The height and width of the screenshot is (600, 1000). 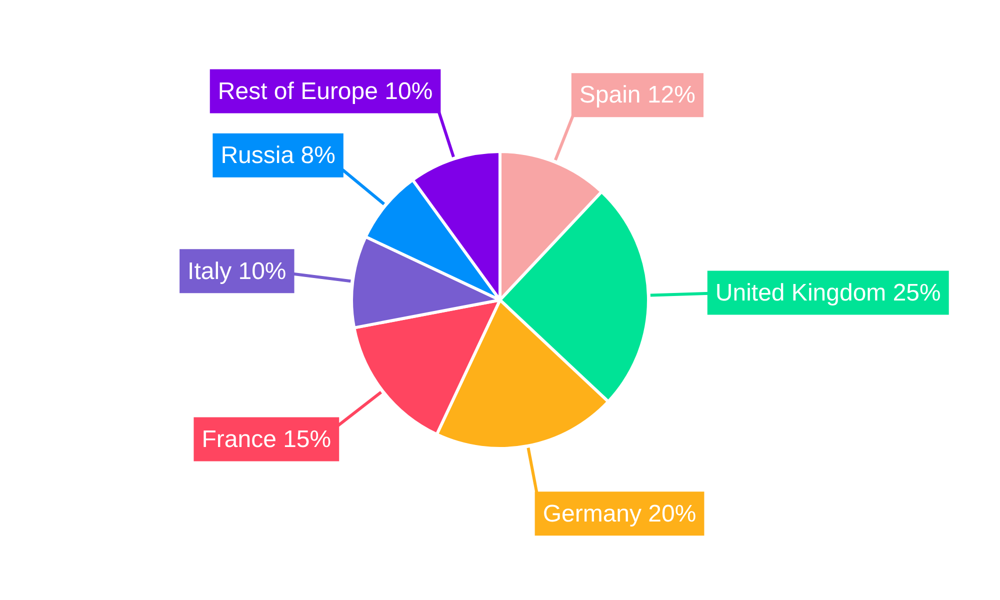 What do you see at coordinates (278, 156) in the screenshot?
I see `slice-label: Russia 8%` at bounding box center [278, 156].